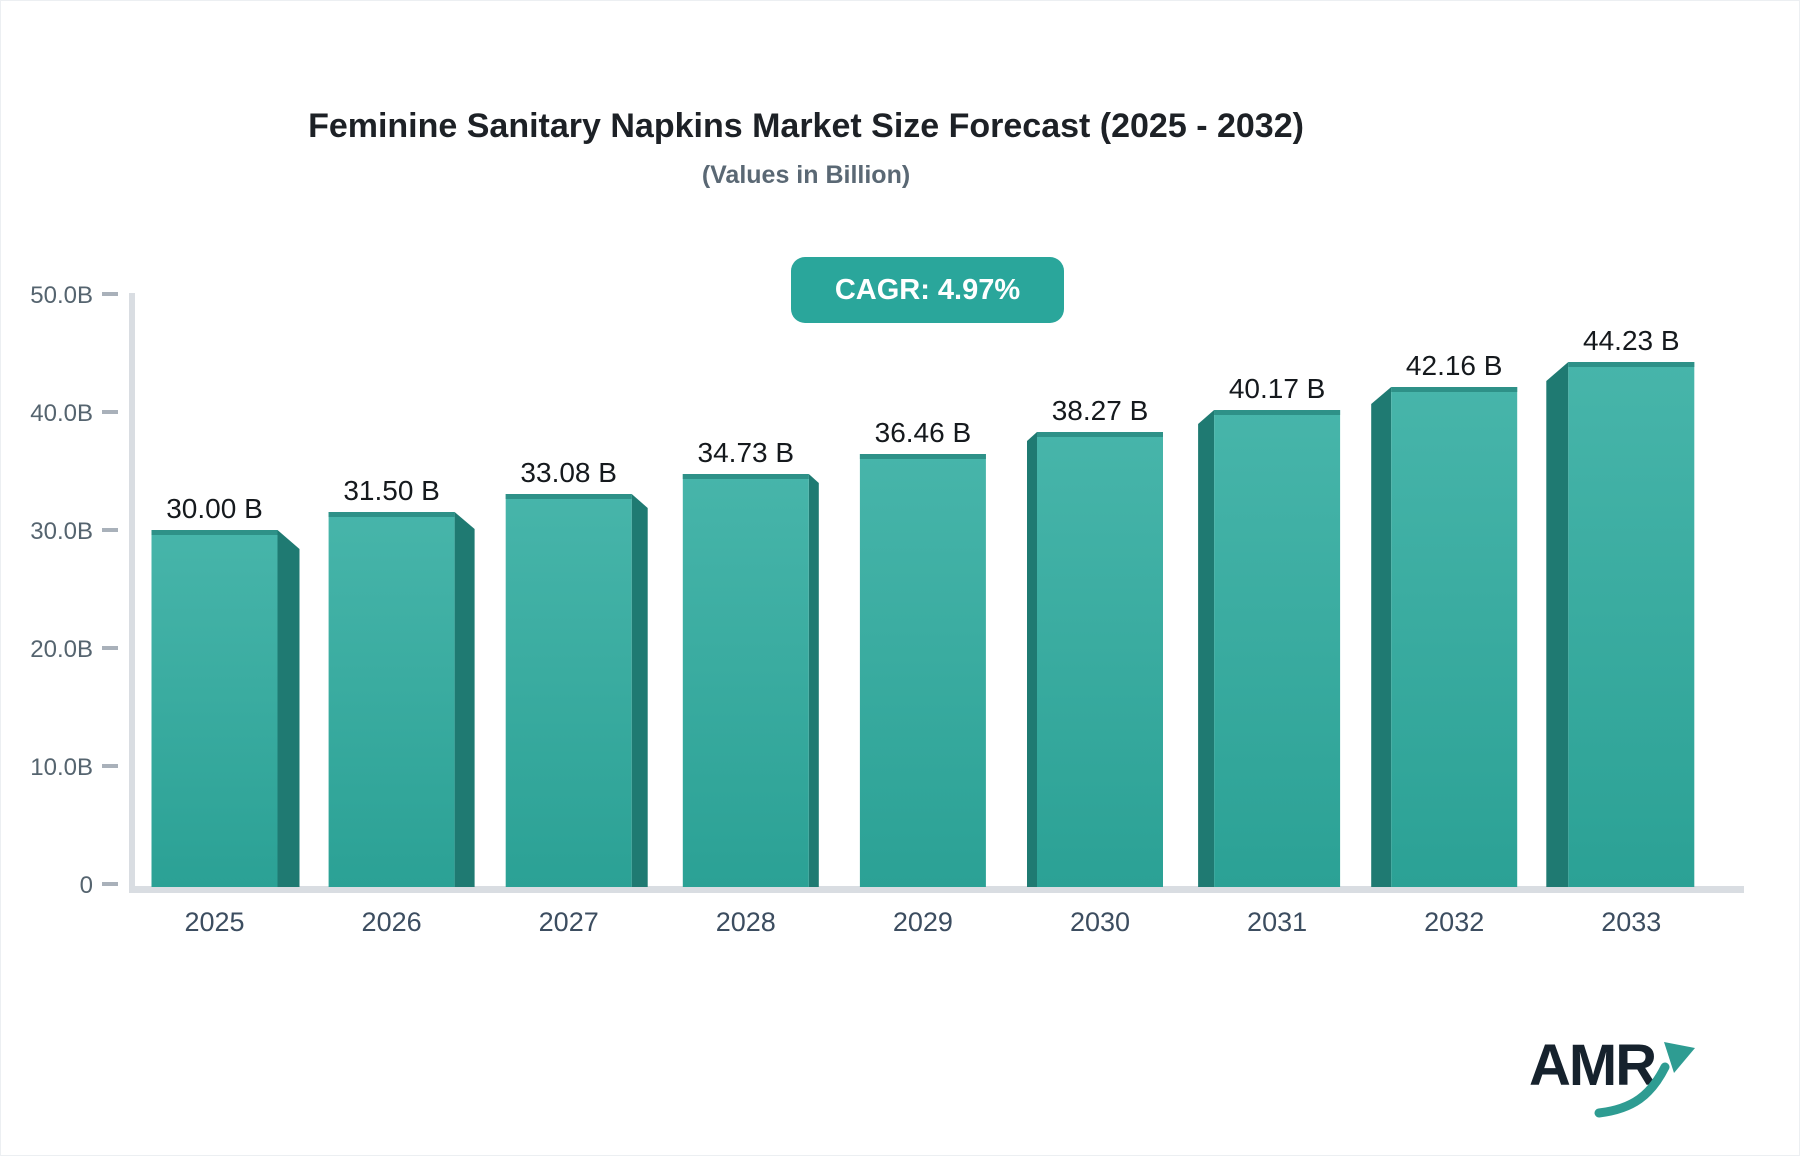  Describe the element at coordinates (806, 175) in the screenshot. I see `chart-subtitle: (Values in Billion)` at that location.